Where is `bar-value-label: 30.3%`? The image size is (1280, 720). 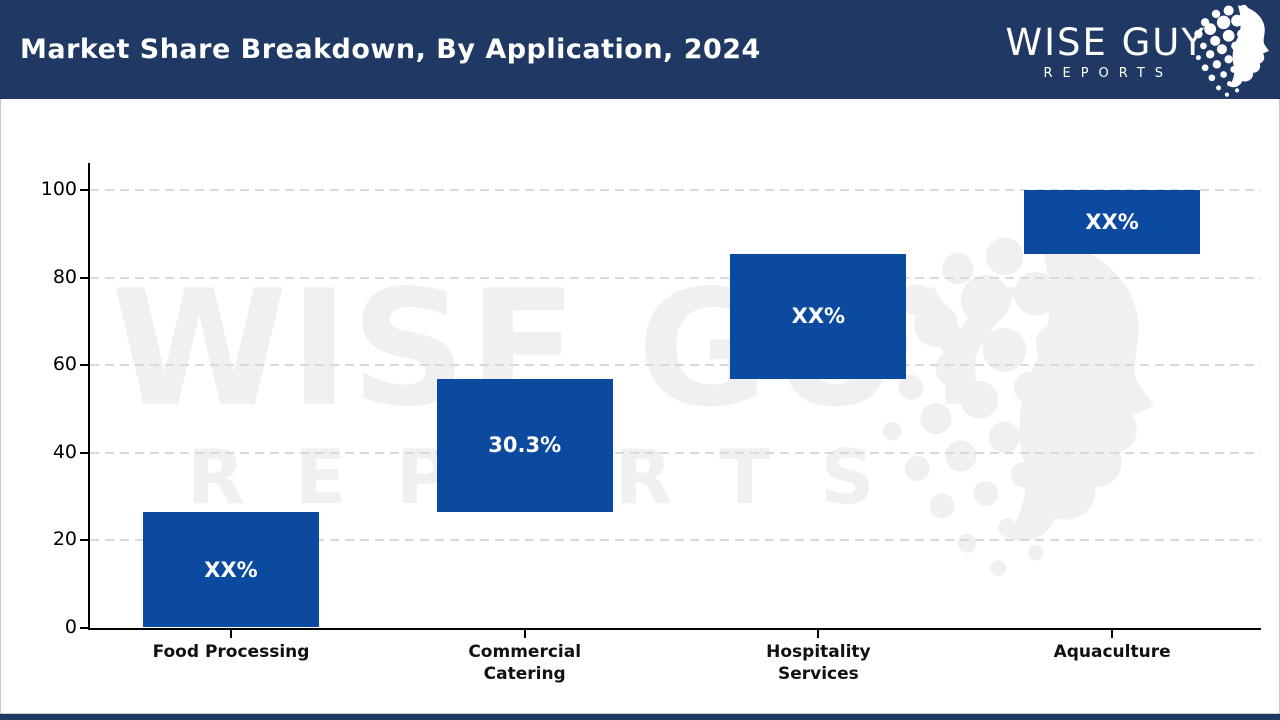
bar-value-label: 30.3% is located at coordinates (525, 445).